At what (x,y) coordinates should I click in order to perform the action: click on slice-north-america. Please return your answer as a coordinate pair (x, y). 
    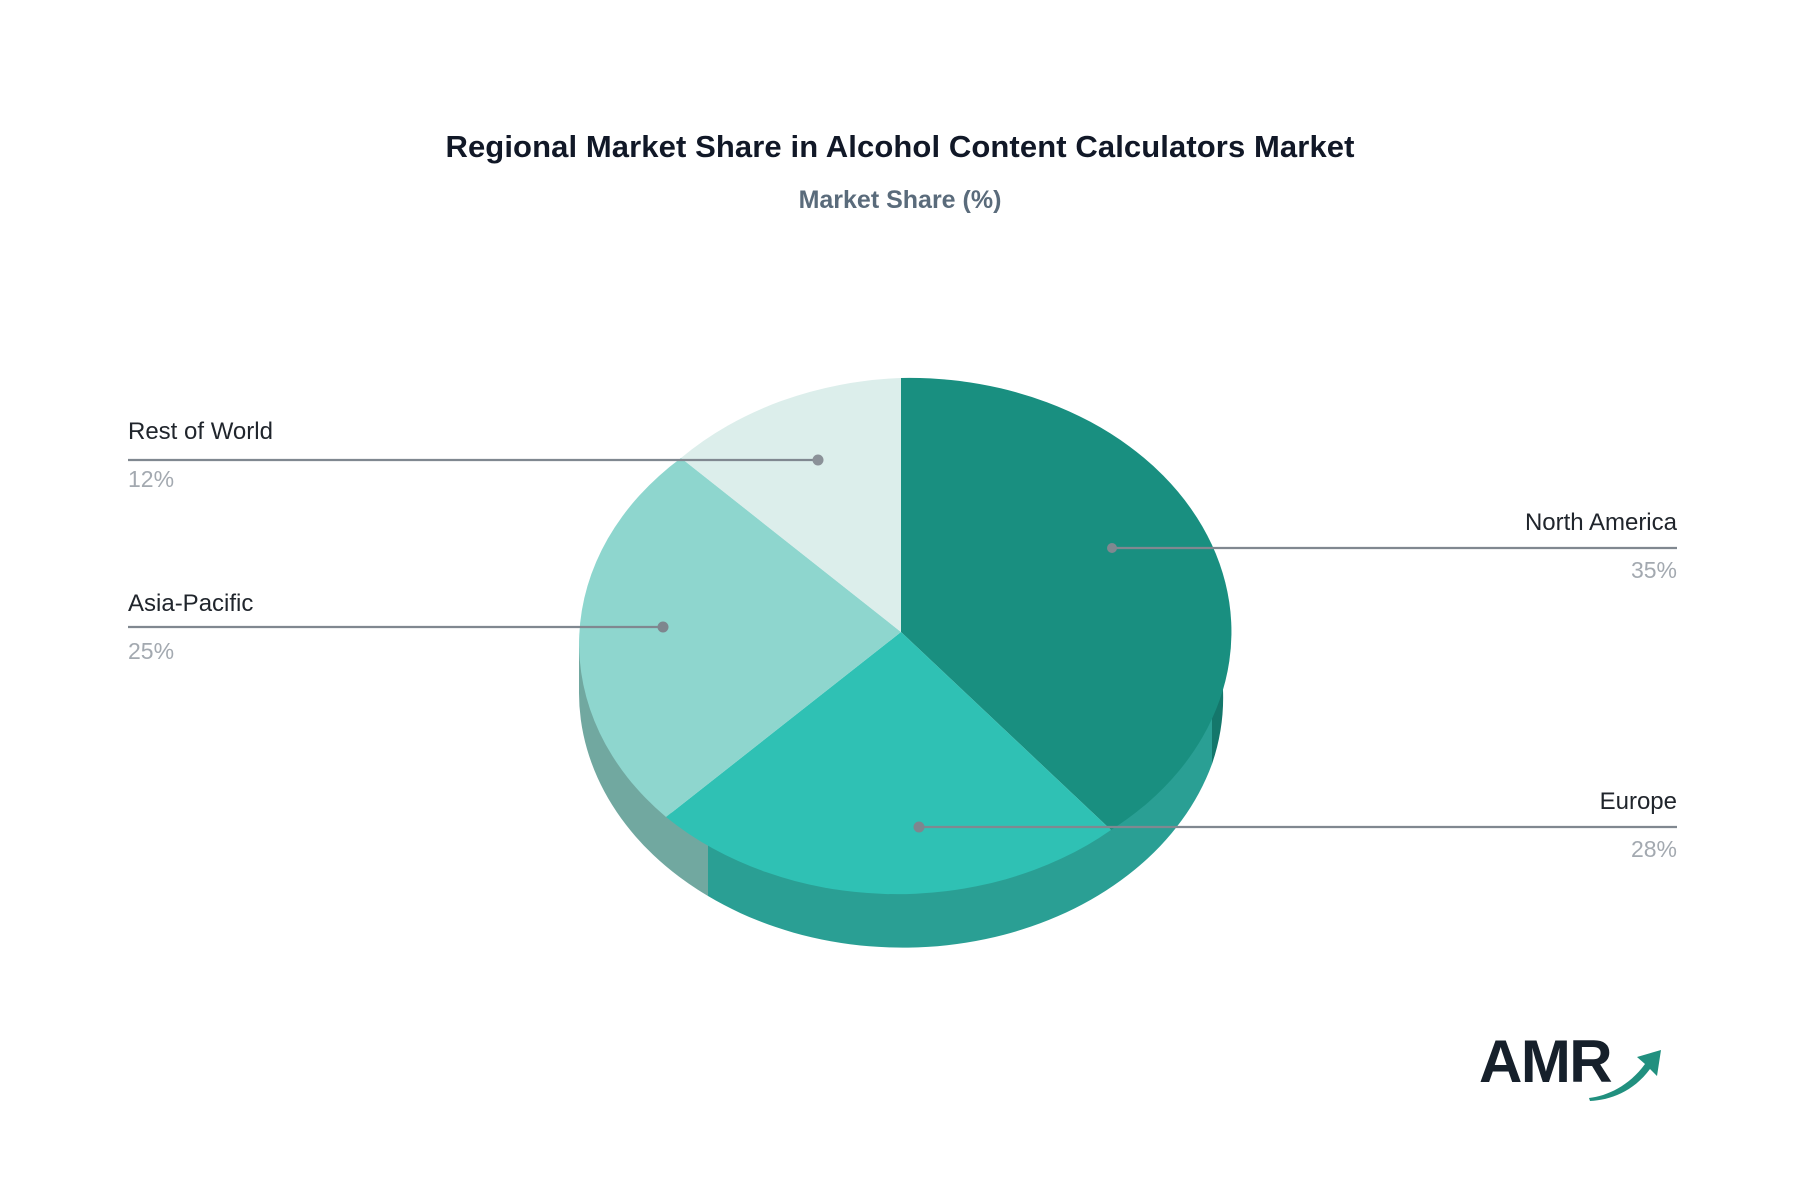
    Looking at the image, I should click on (1066, 603).